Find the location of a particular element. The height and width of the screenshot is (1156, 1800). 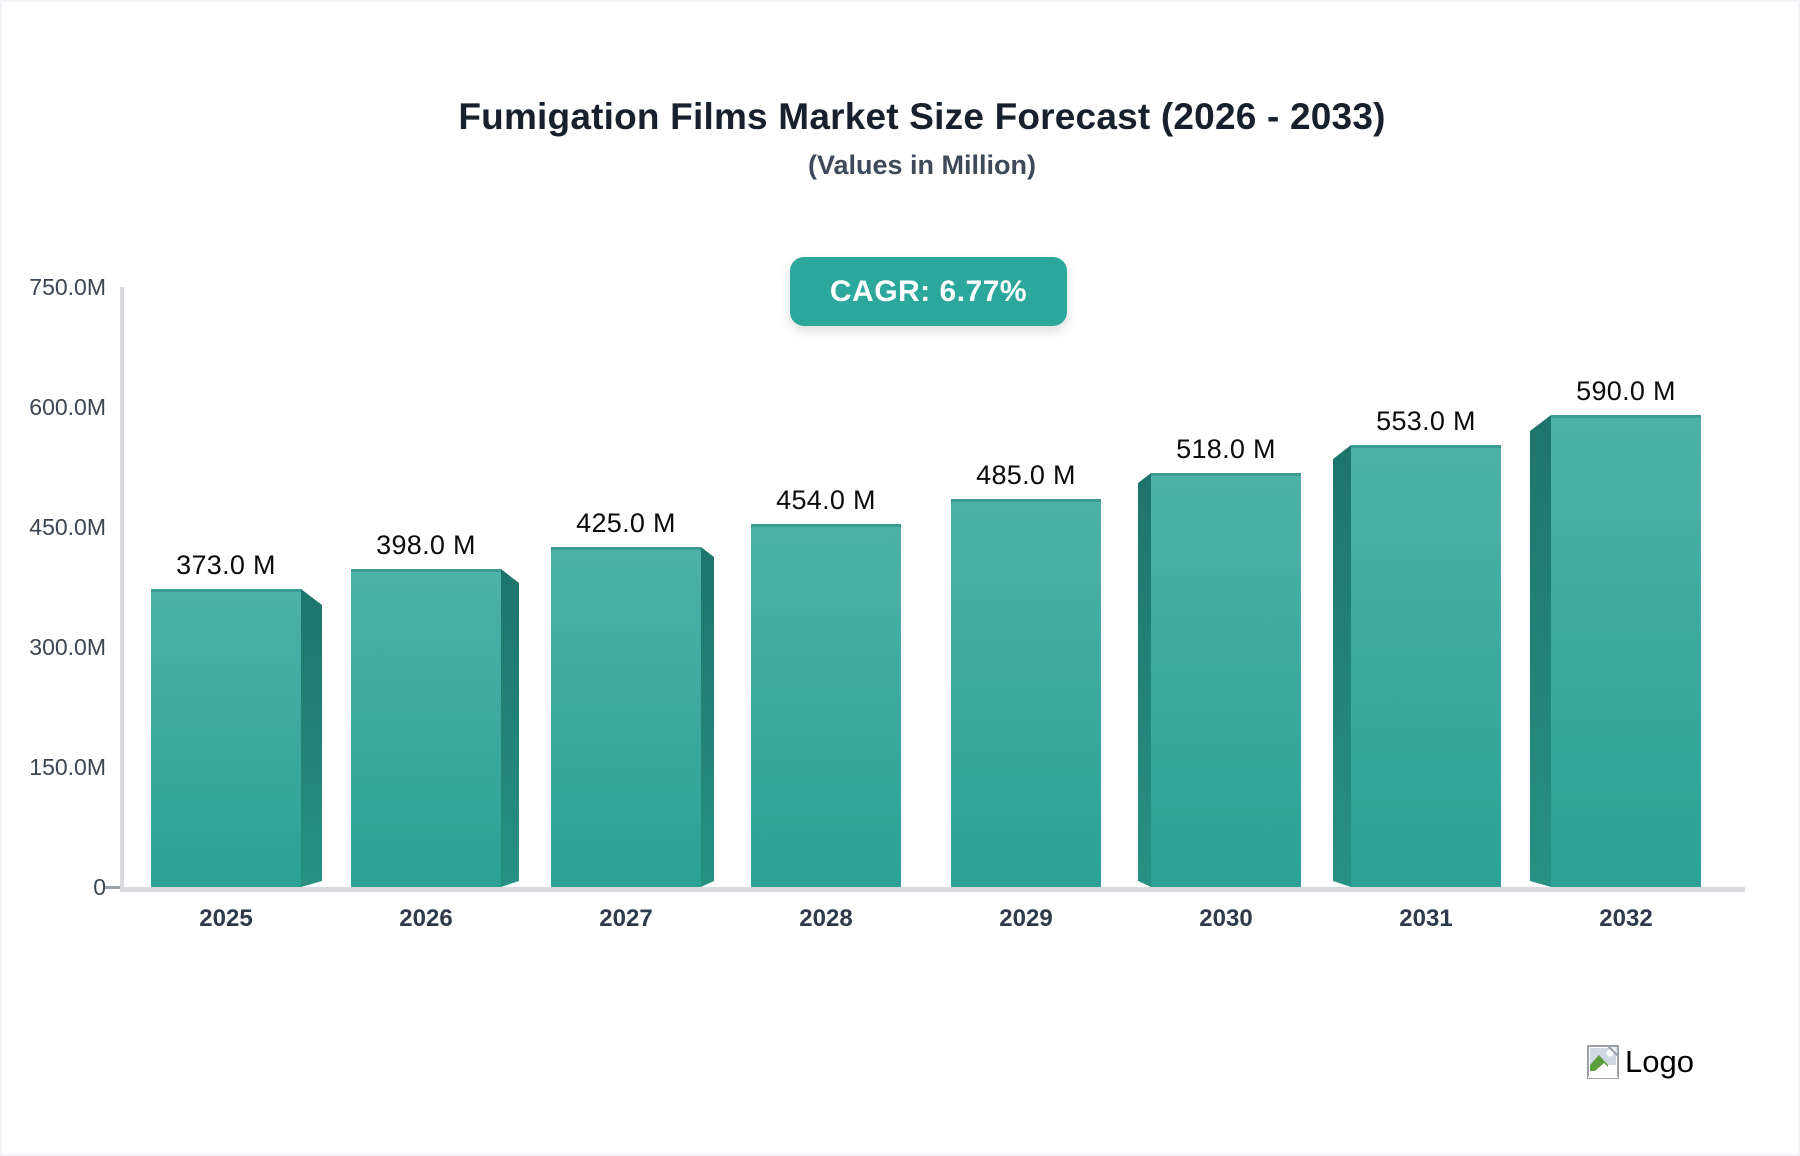

y-tick-label: 150.0M is located at coordinates (67, 767).